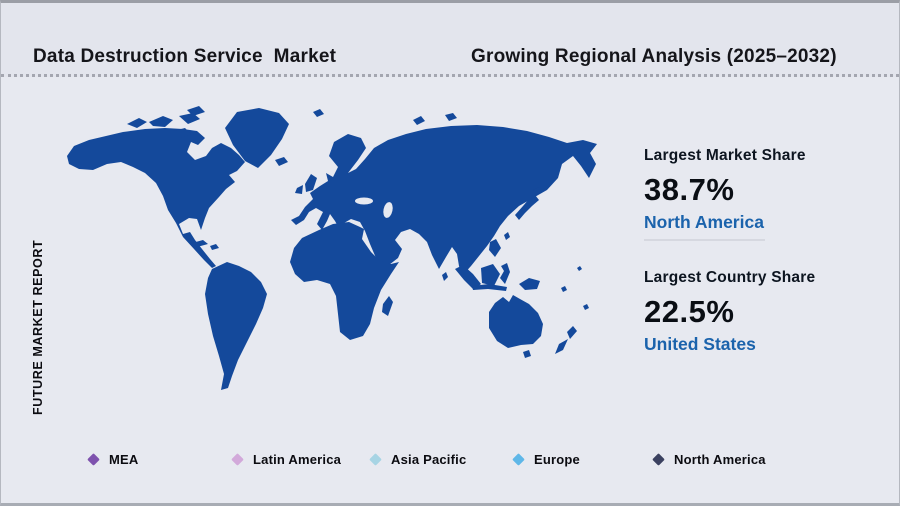  Describe the element at coordinates (572, 332) in the screenshot. I see `landmass-new-zealand-north` at that location.